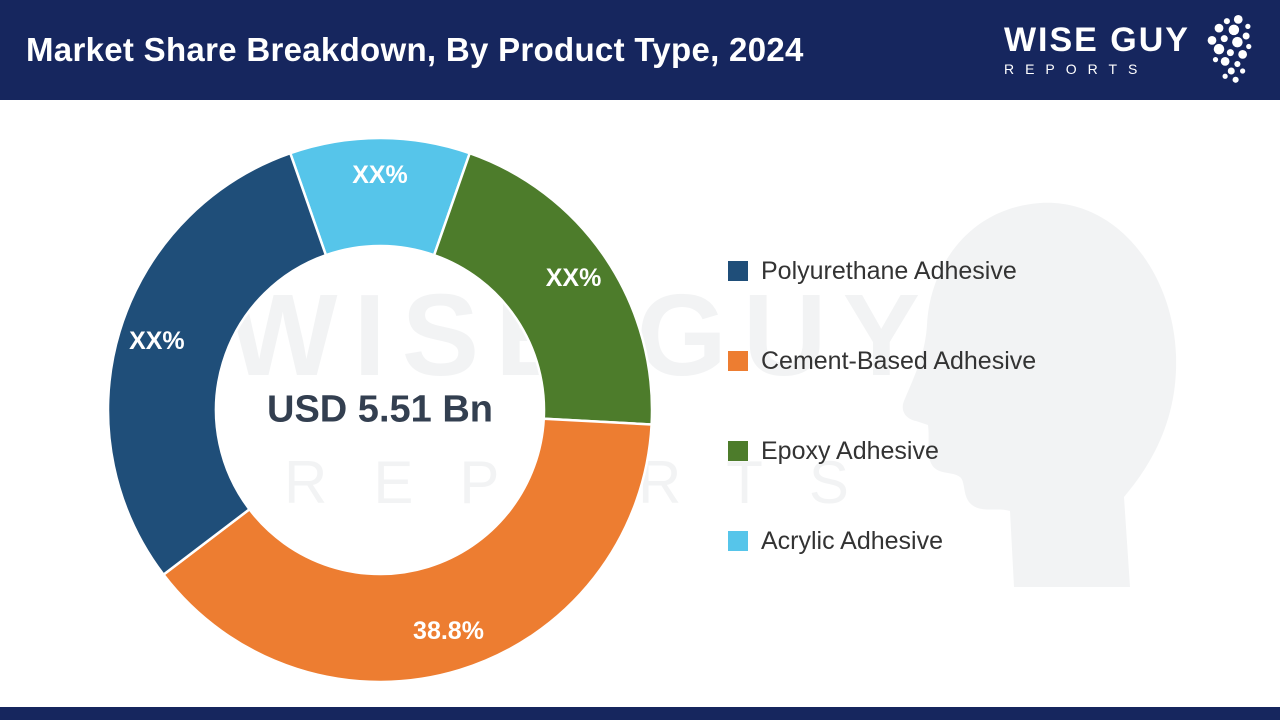 The width and height of the screenshot is (1280, 720). I want to click on segment-value-label-acrylic-adhesive: XX%, so click(380, 175).